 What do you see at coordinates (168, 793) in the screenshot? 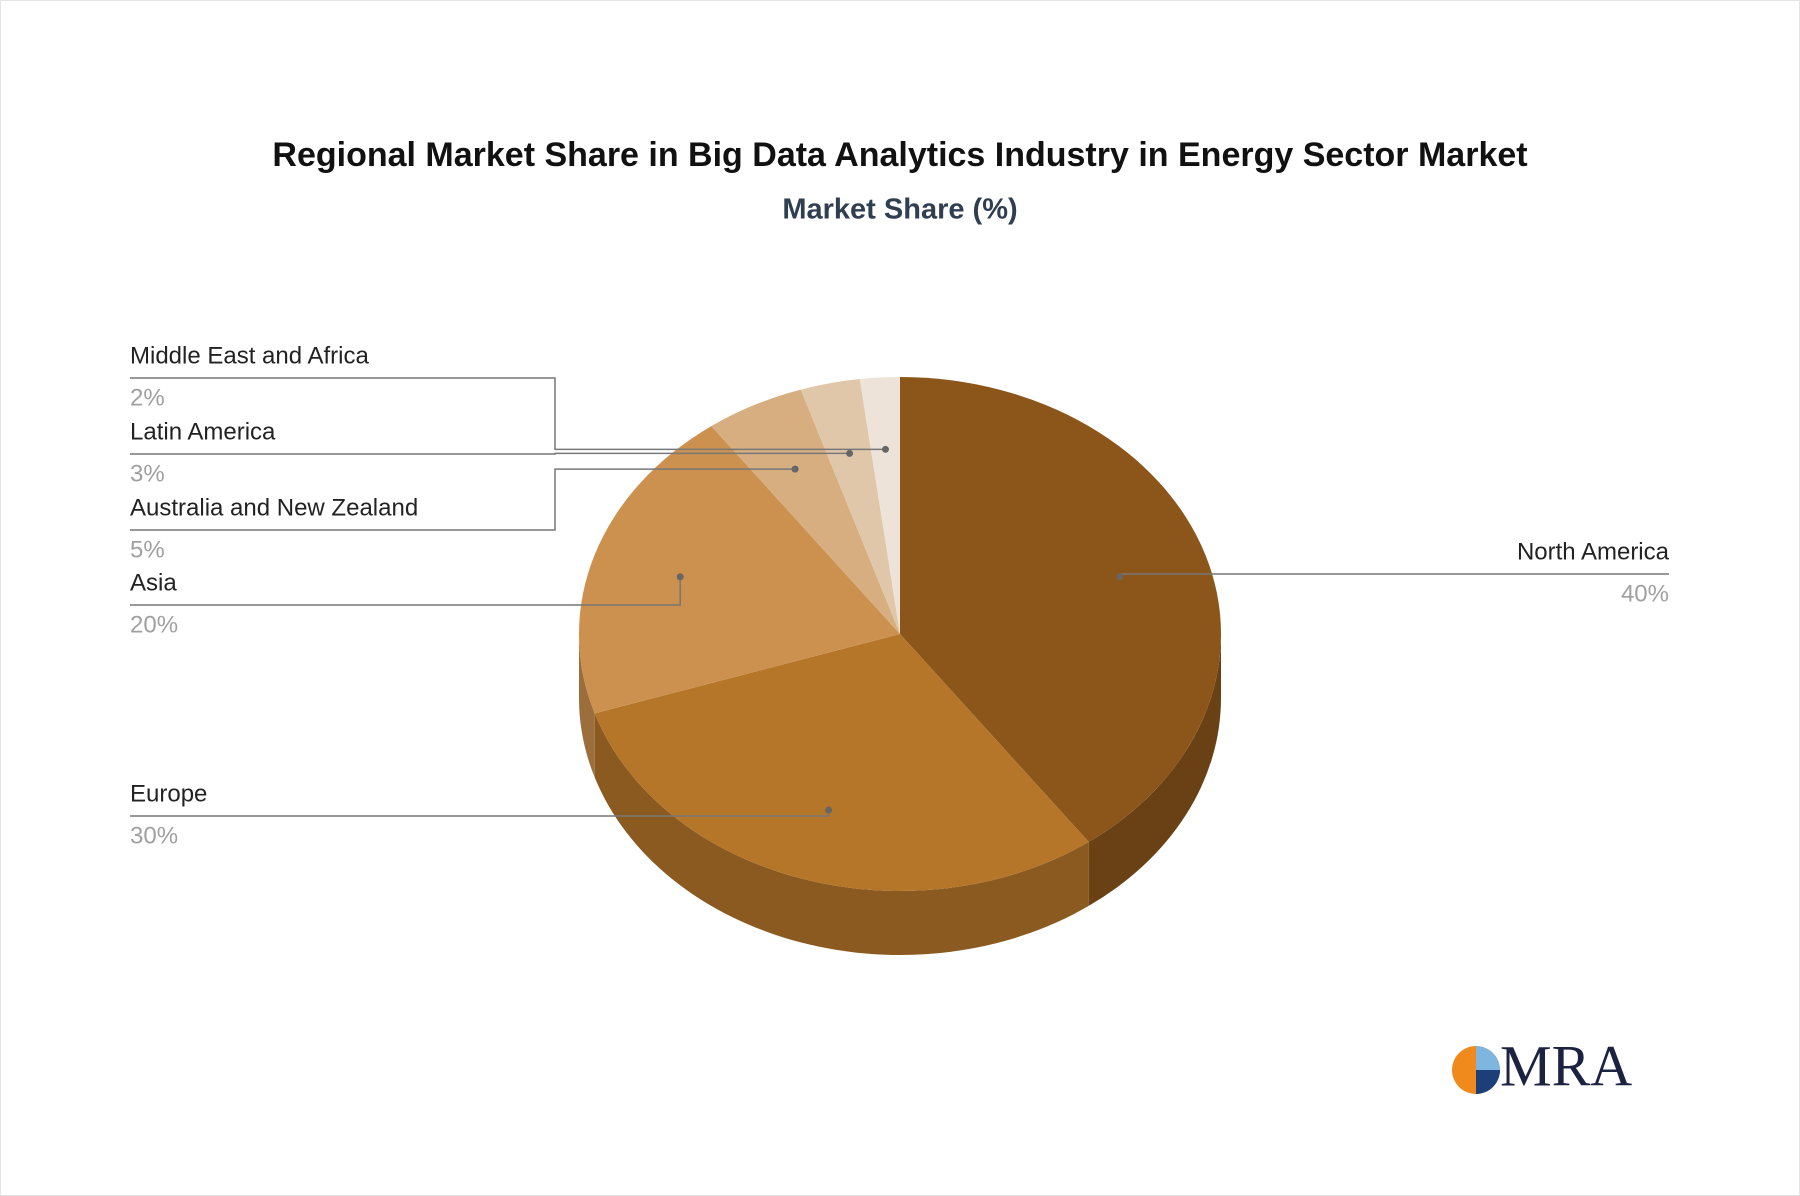
I see `category-label: Europe` at bounding box center [168, 793].